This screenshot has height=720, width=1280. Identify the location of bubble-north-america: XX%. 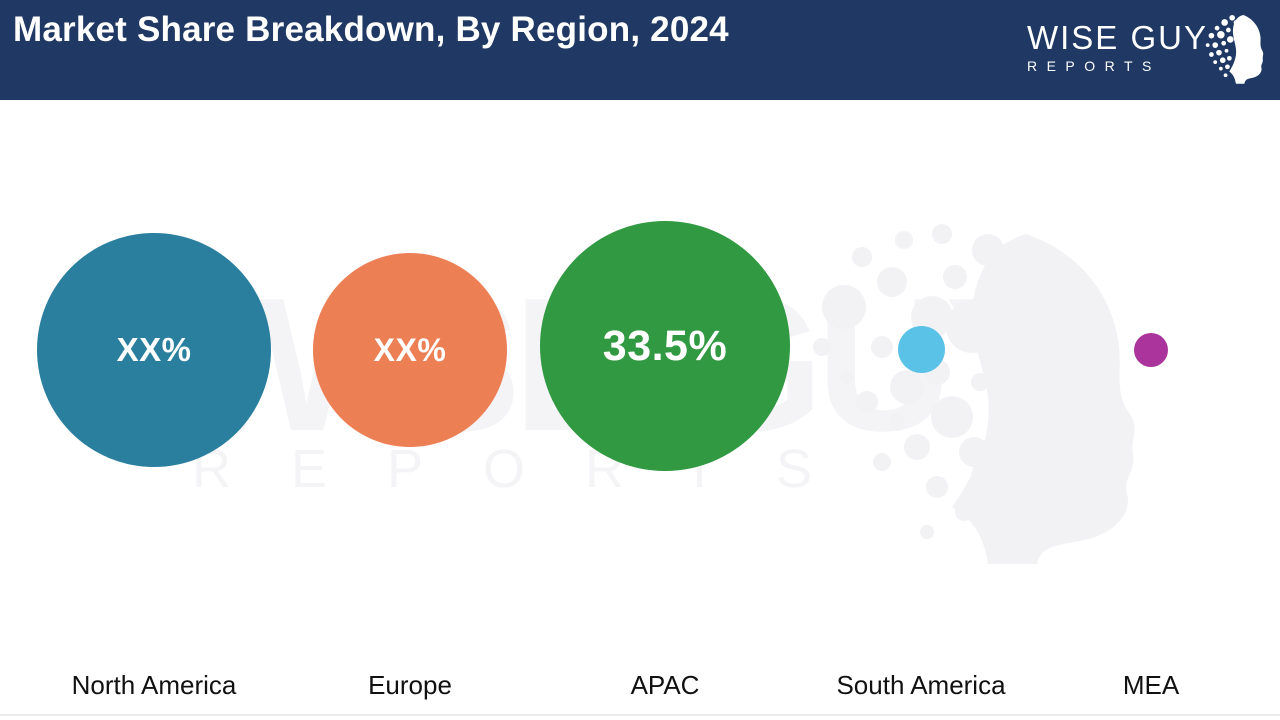
(154, 350).